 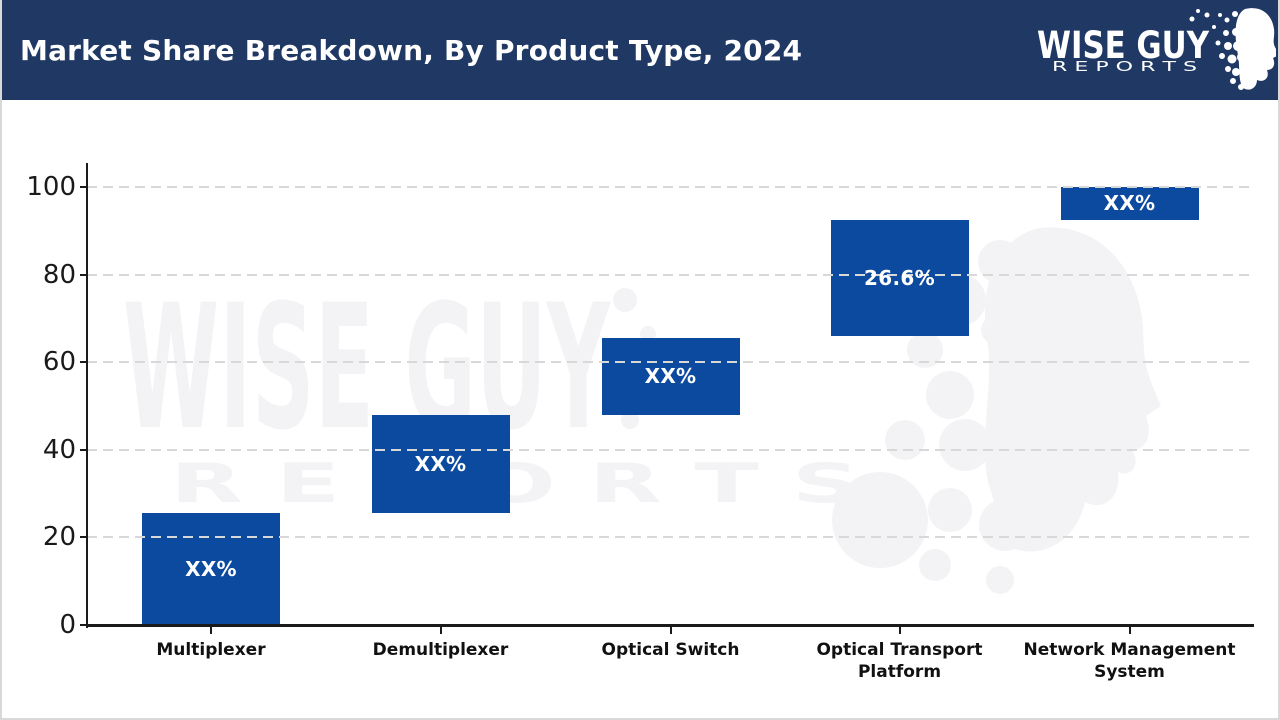 What do you see at coordinates (996, 410) in the screenshot?
I see `watermark-head-icon` at bounding box center [996, 410].